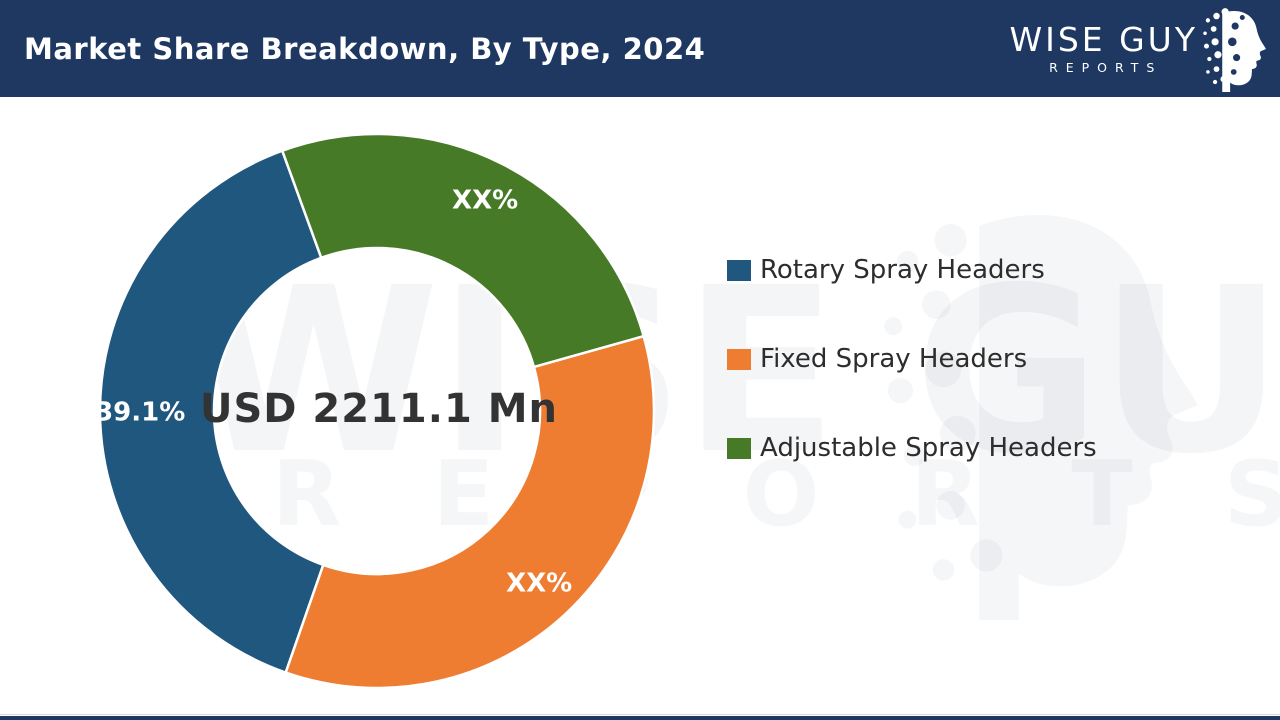 The height and width of the screenshot is (720, 1280). I want to click on legend-label-rotary: Rotary Spray Headers, so click(902, 270).